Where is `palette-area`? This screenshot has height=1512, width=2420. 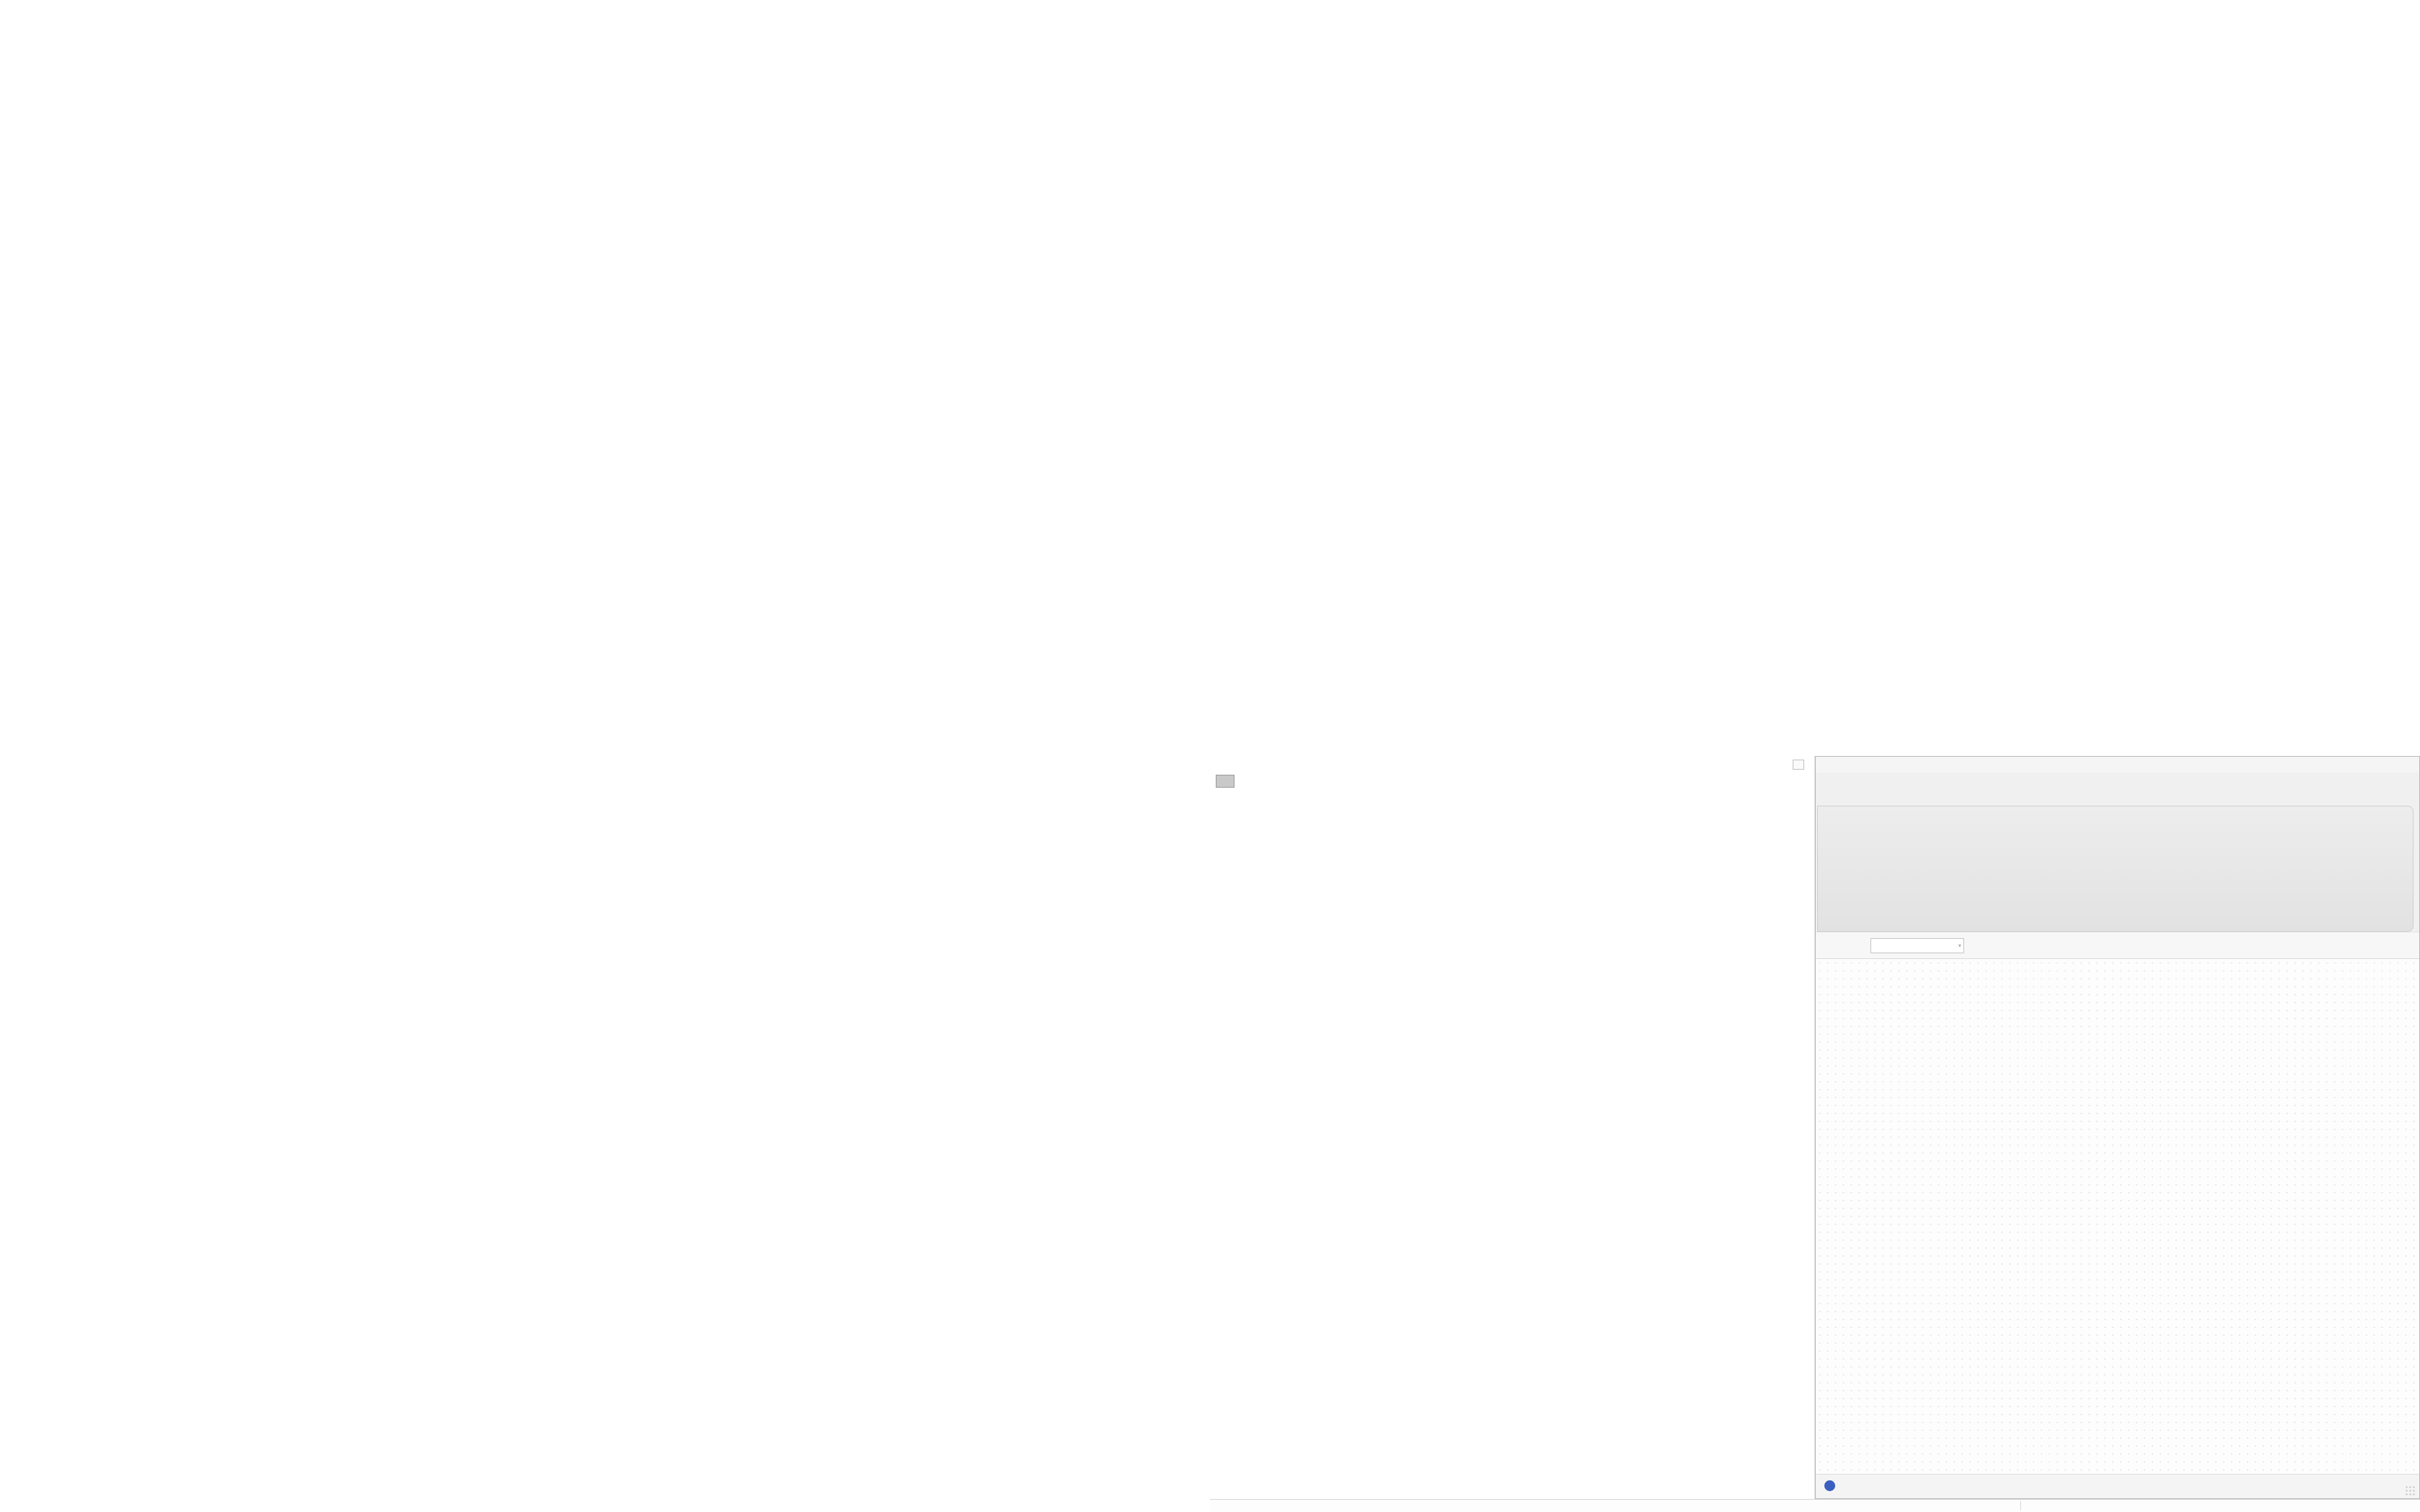 palette-area is located at coordinates (2115, 869).